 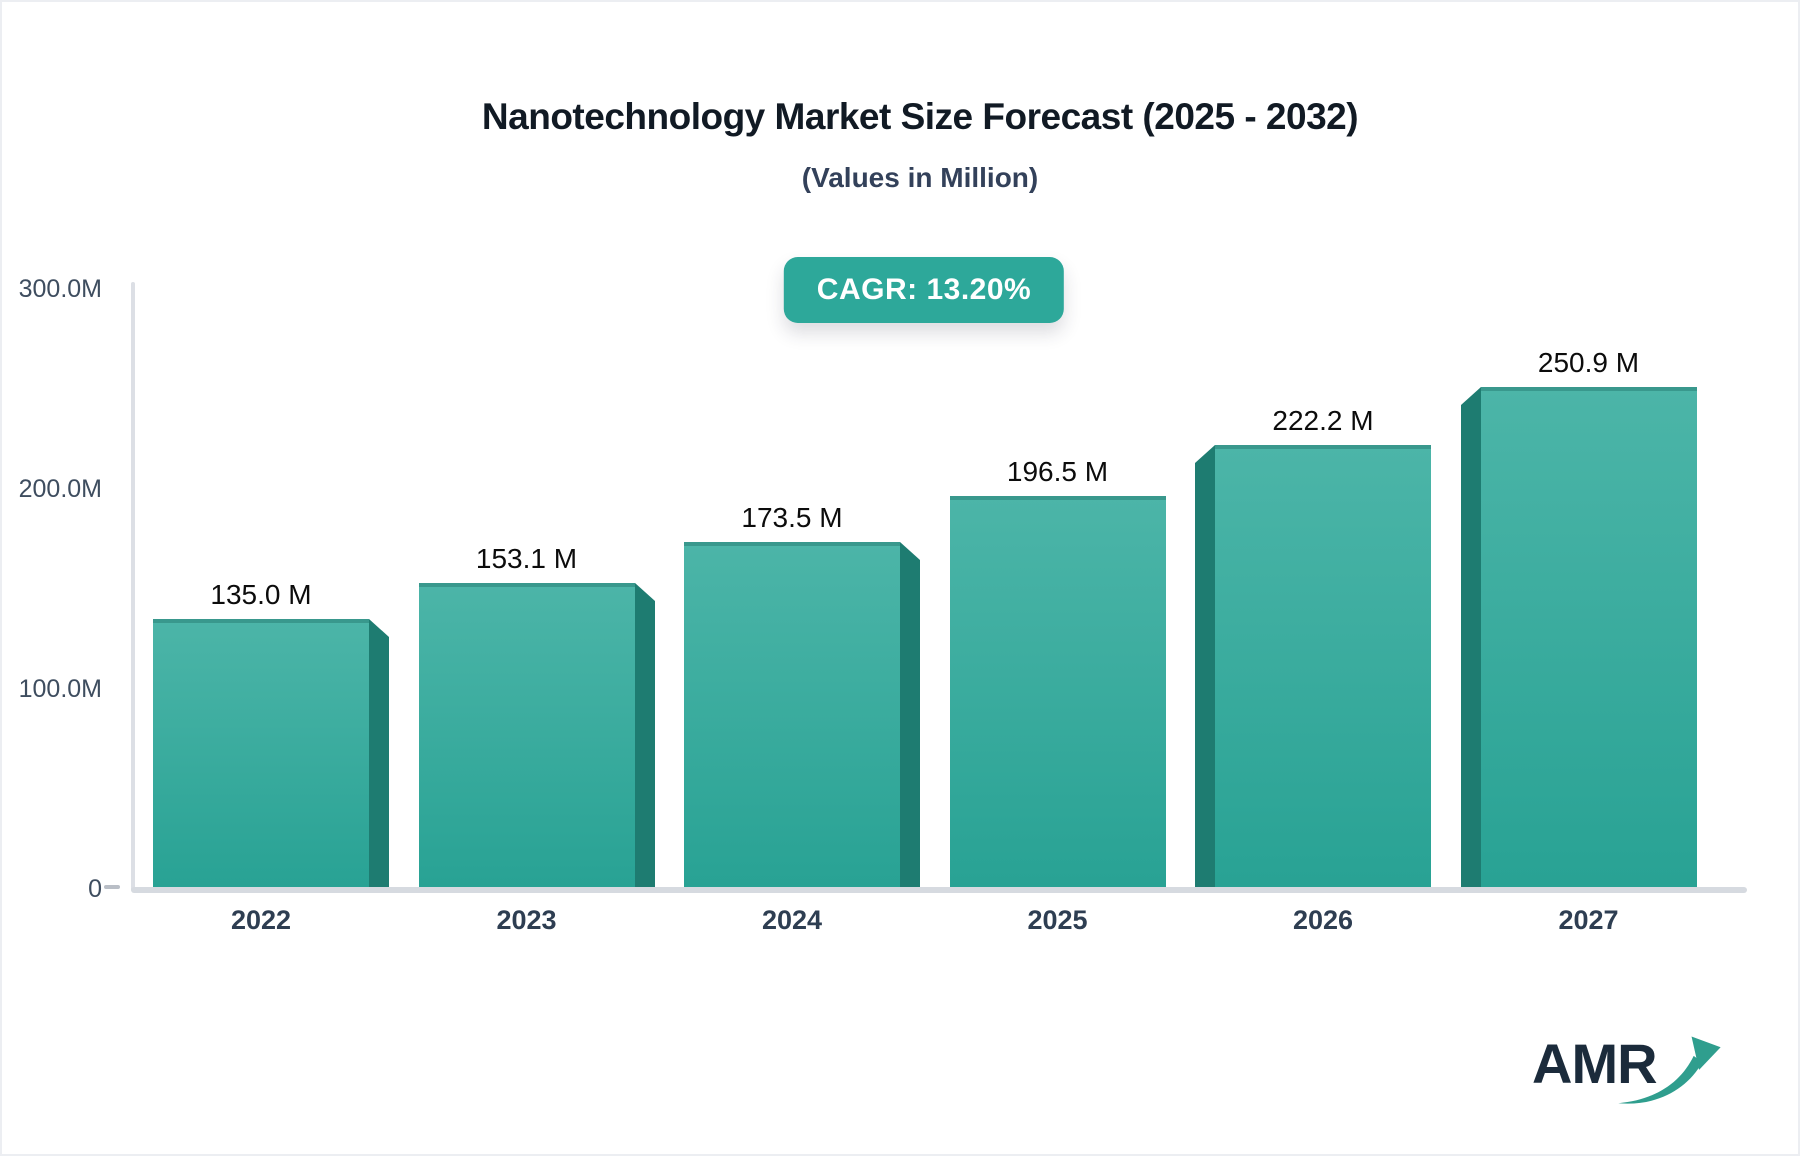 I want to click on y-tick-label: 200.0M, so click(x=60, y=489).